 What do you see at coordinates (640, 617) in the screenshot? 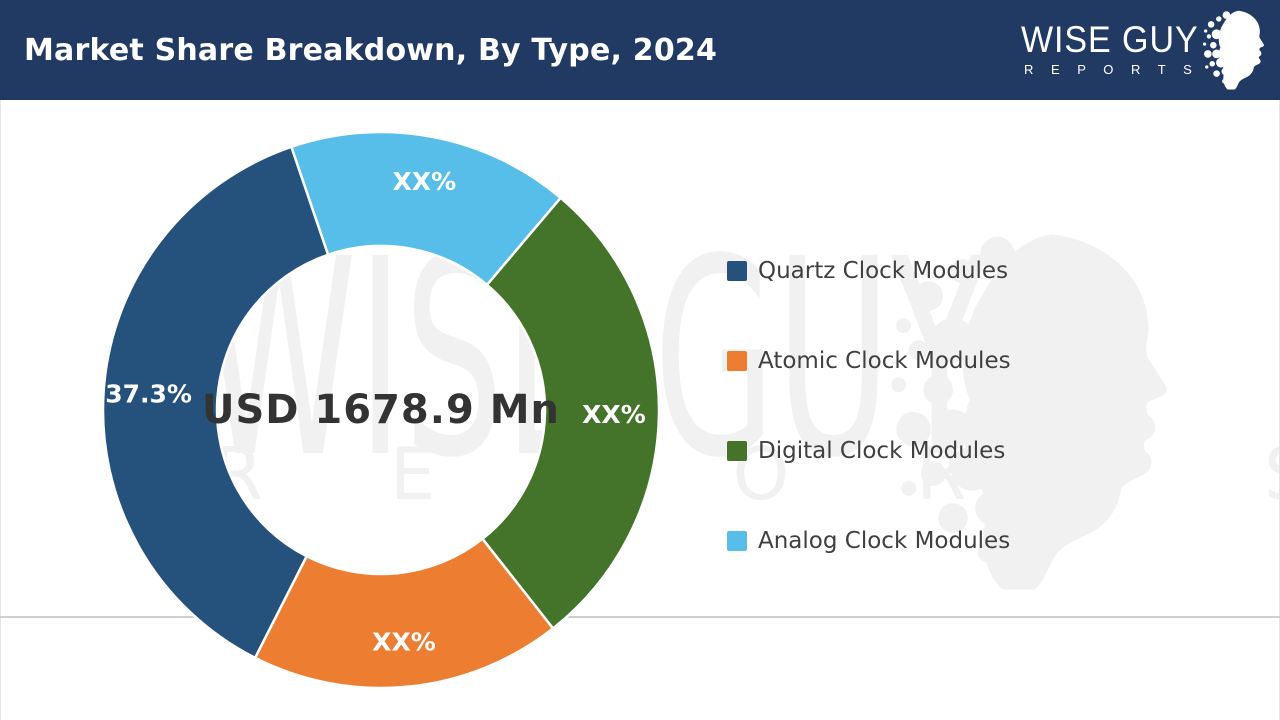
I see `bottom-border-line` at bounding box center [640, 617].